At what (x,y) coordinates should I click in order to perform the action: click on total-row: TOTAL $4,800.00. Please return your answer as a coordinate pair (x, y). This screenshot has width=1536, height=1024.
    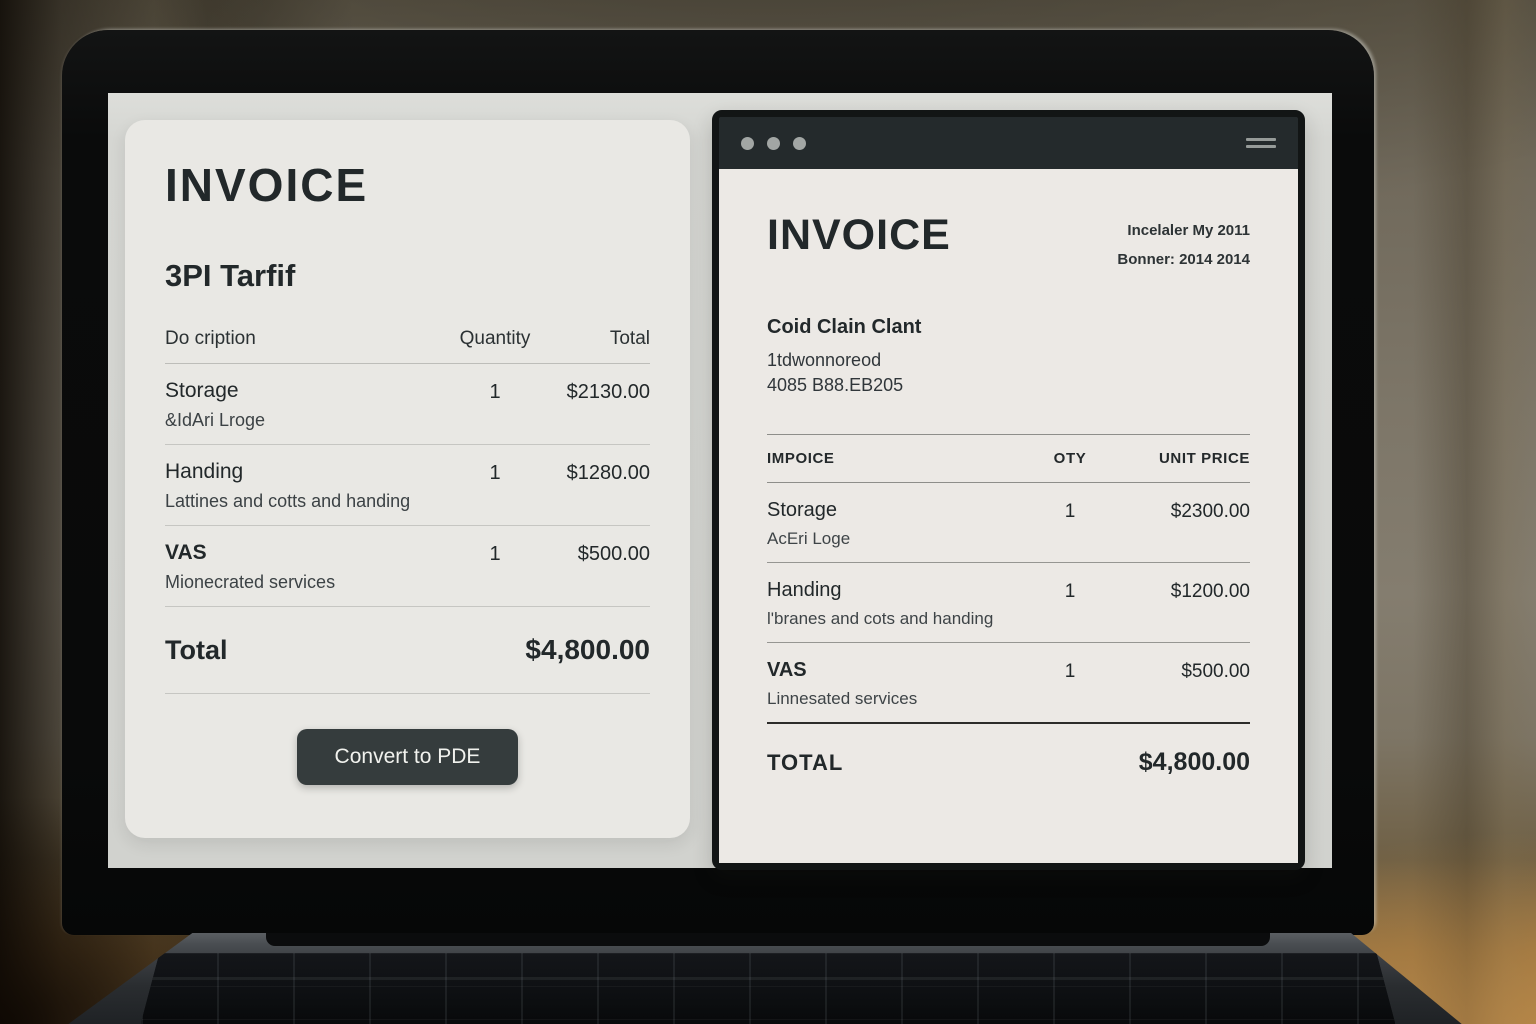
    Looking at the image, I should click on (1008, 762).